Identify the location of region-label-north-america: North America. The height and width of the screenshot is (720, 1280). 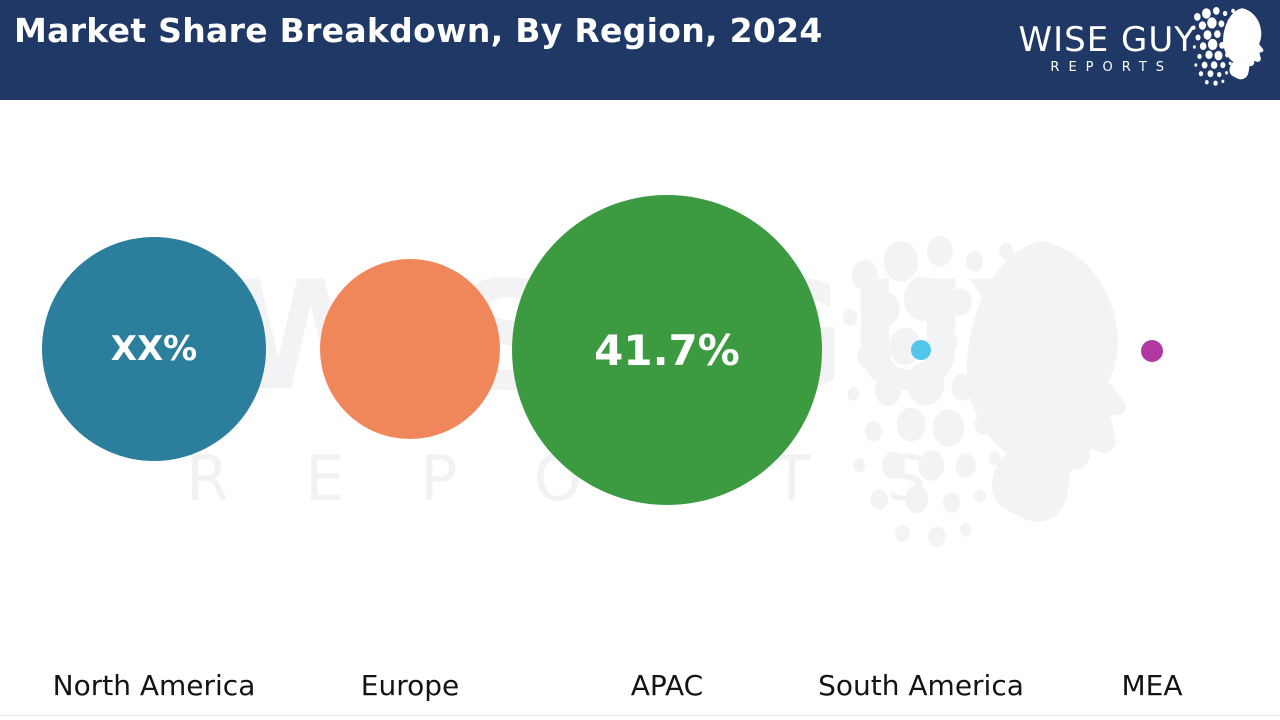
(154, 685).